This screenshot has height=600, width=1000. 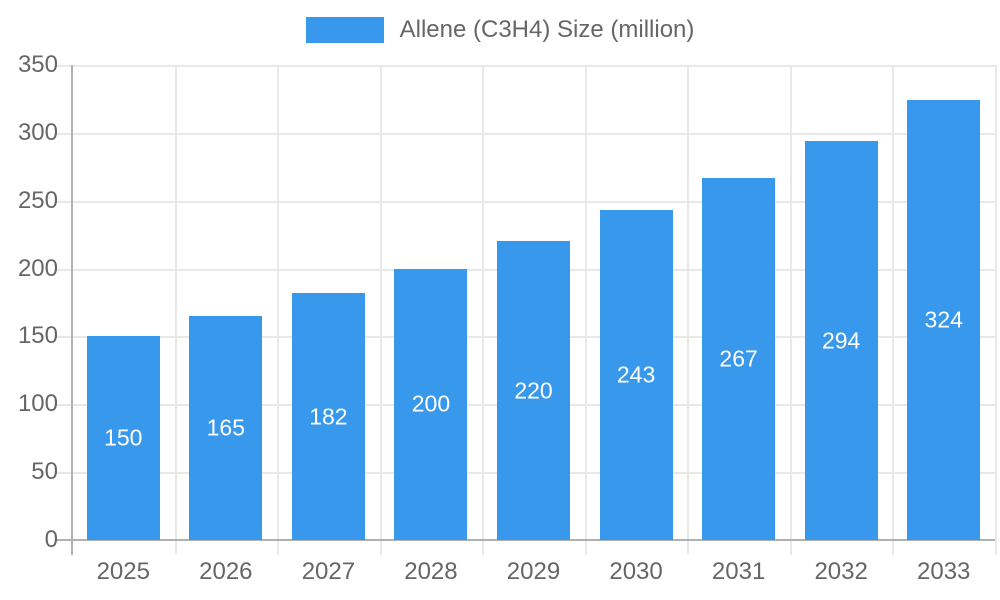 What do you see at coordinates (37, 268) in the screenshot?
I see `y-tick-label: 200` at bounding box center [37, 268].